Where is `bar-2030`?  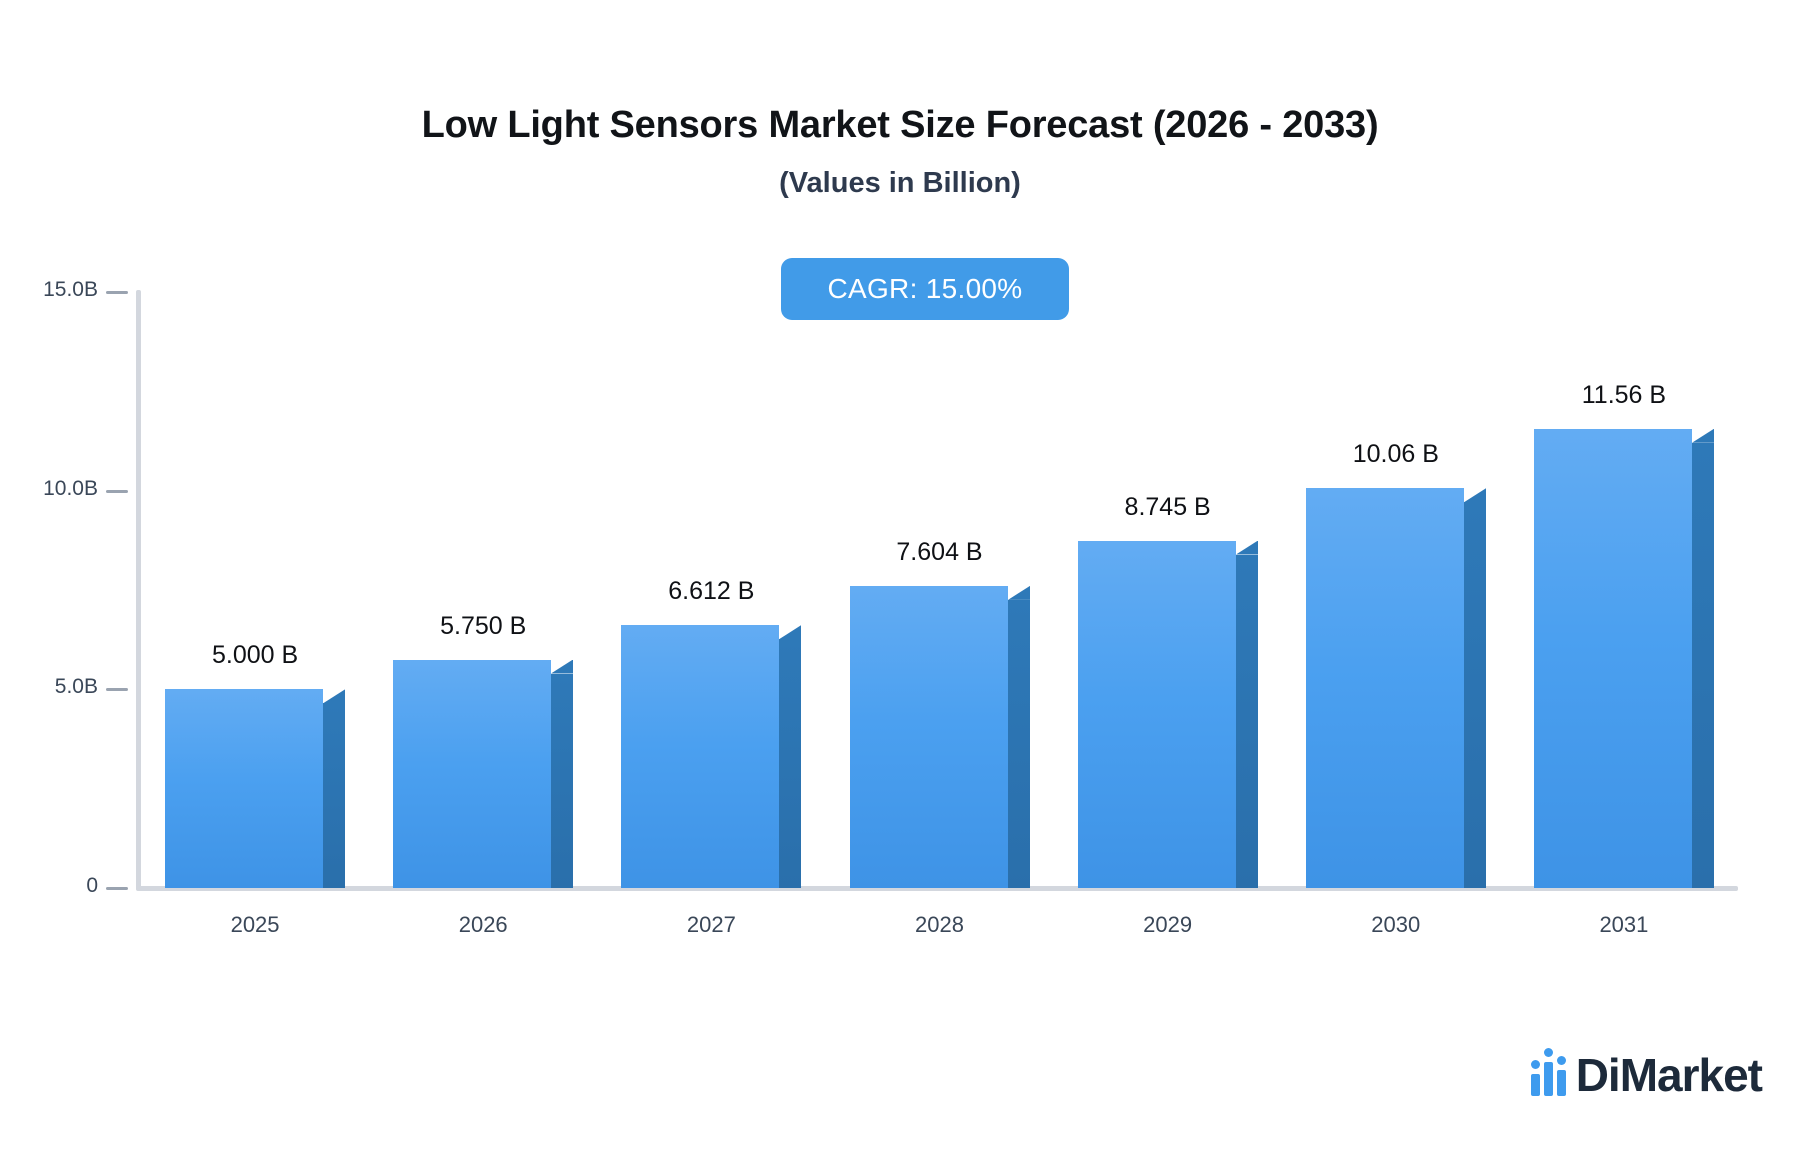 bar-2030 is located at coordinates (1396, 688).